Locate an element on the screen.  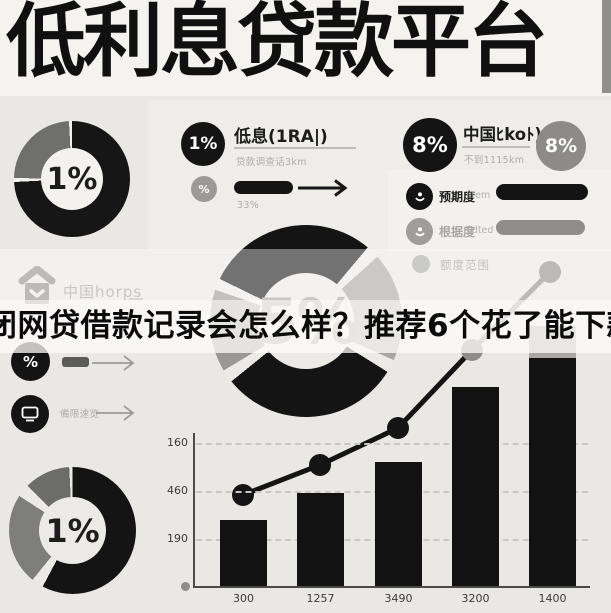
donut-top-left-label: 1% is located at coordinates (72, 179).